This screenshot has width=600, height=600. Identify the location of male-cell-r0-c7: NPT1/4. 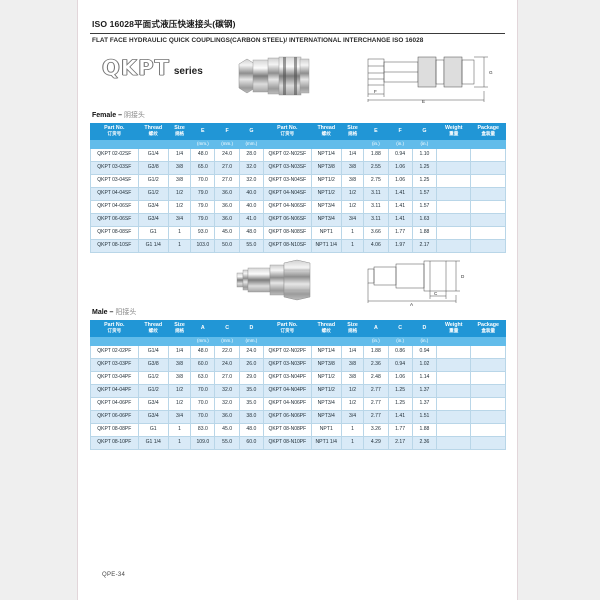
(326, 352).